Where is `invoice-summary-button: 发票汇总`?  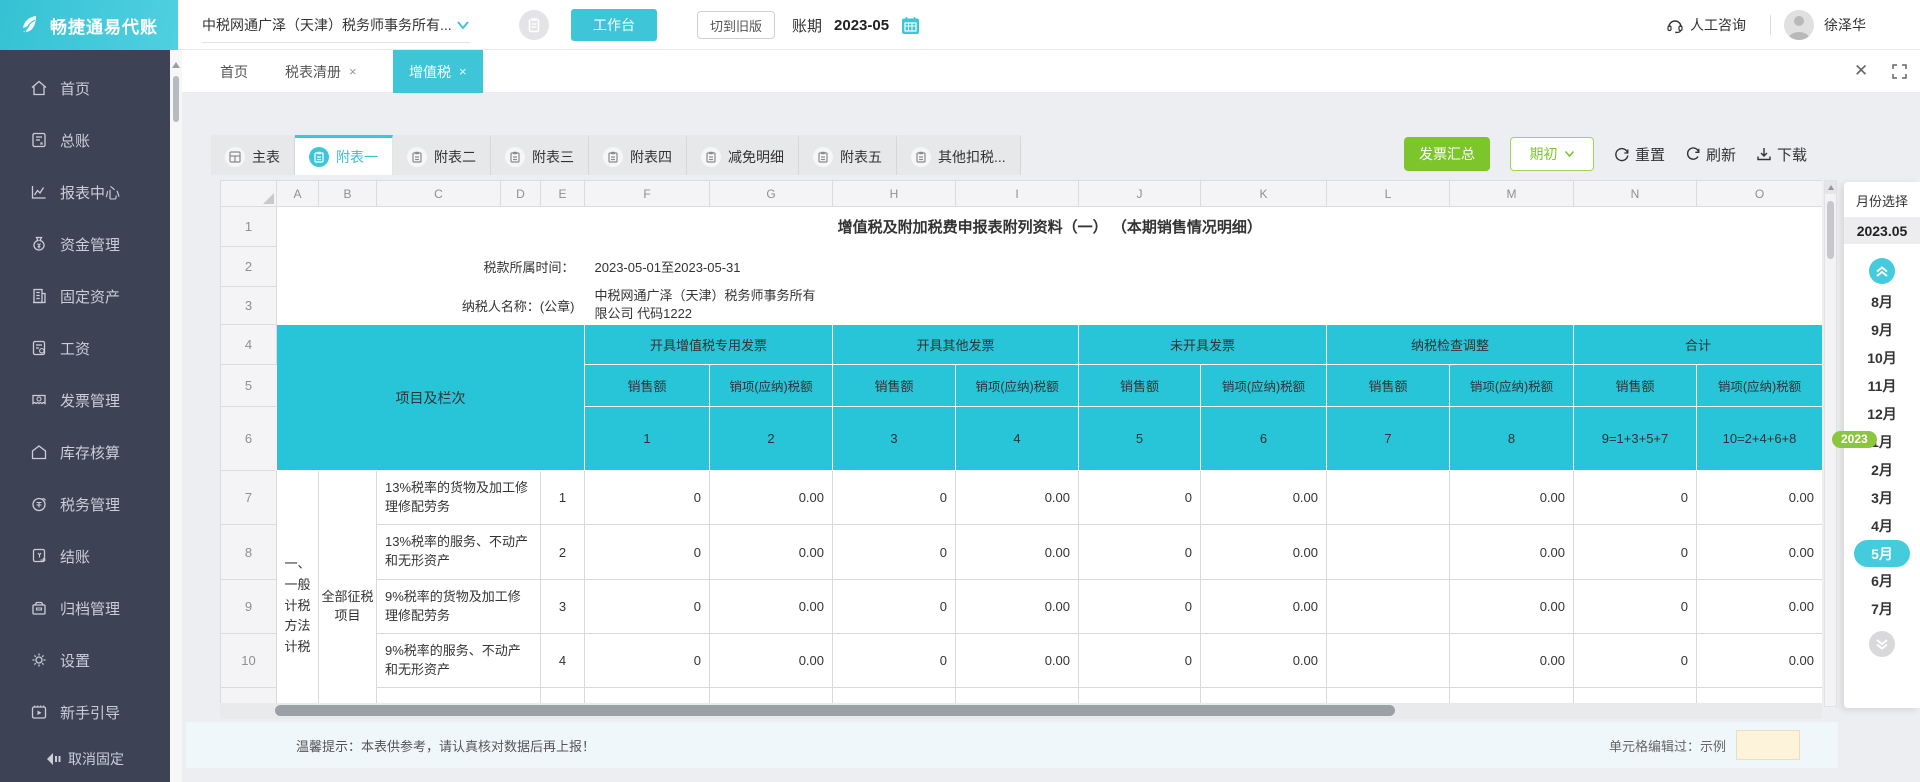 invoice-summary-button: 发票汇总 is located at coordinates (1447, 154).